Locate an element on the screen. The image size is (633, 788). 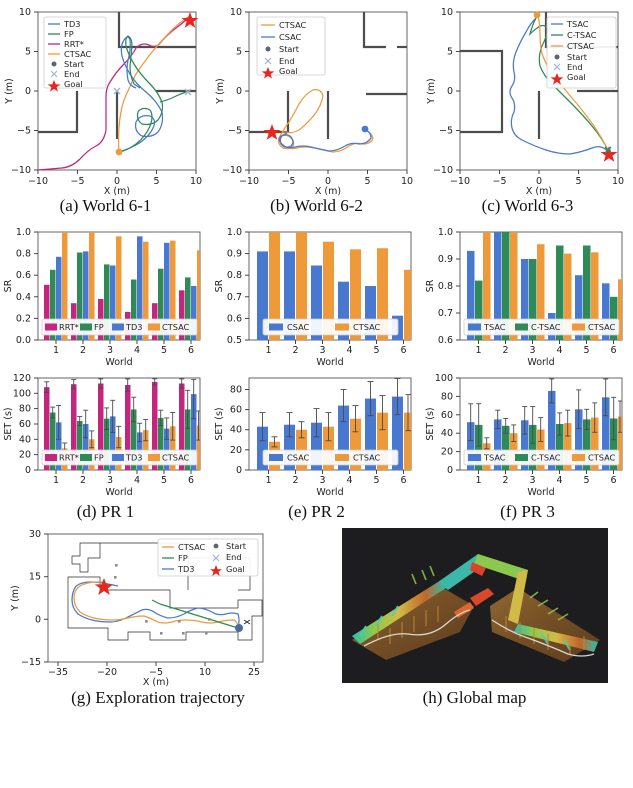
walls-c is located at coordinates (539, 75).